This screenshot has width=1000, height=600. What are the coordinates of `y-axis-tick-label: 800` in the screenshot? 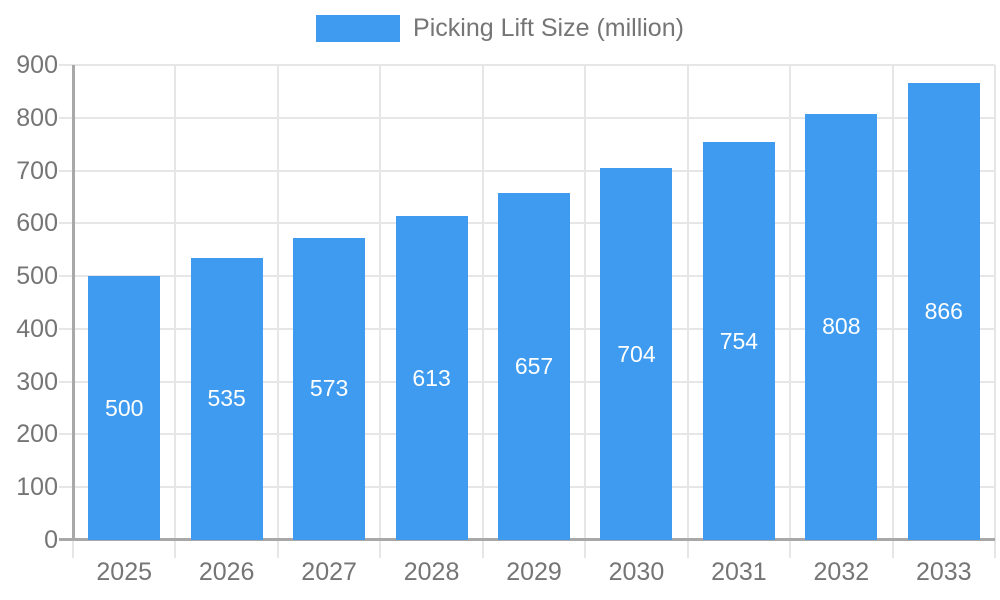 It's located at (37, 117).